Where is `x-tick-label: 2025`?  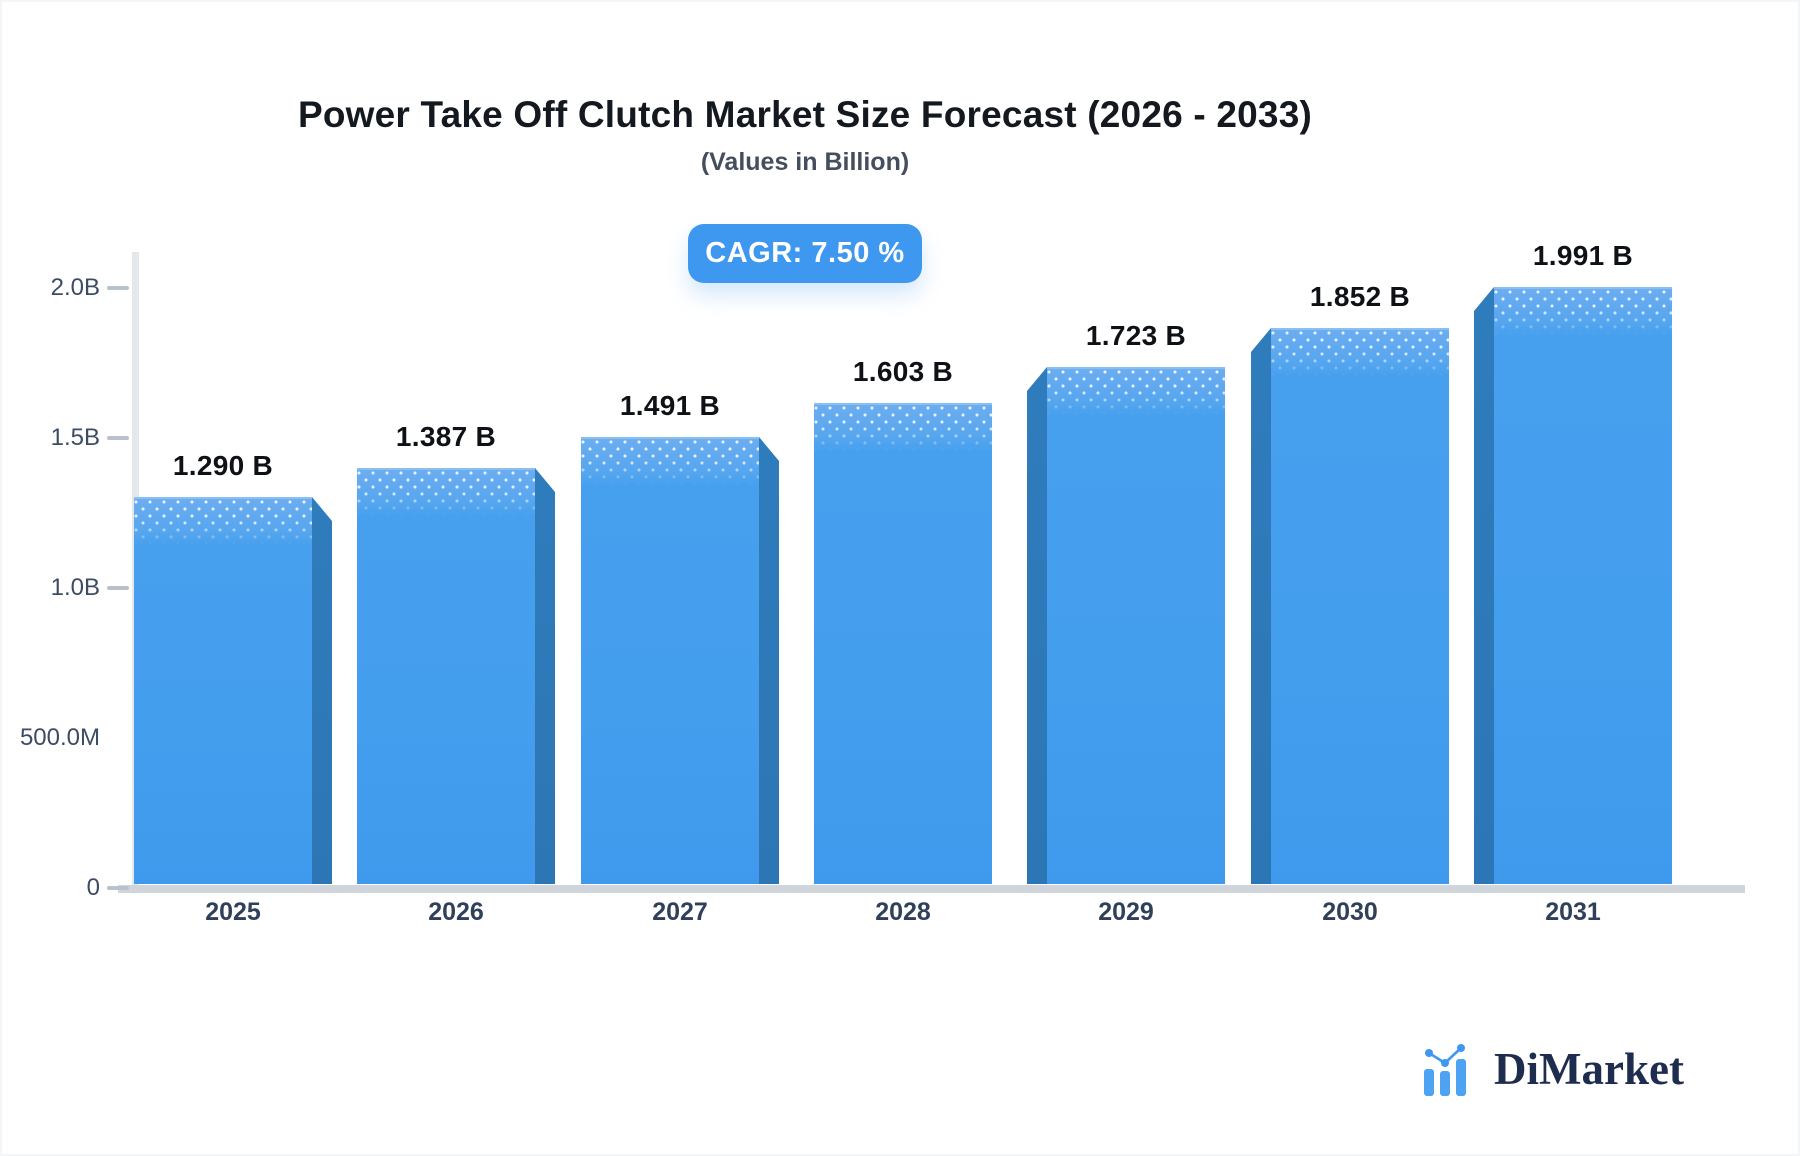 x-tick-label: 2025 is located at coordinates (233, 912).